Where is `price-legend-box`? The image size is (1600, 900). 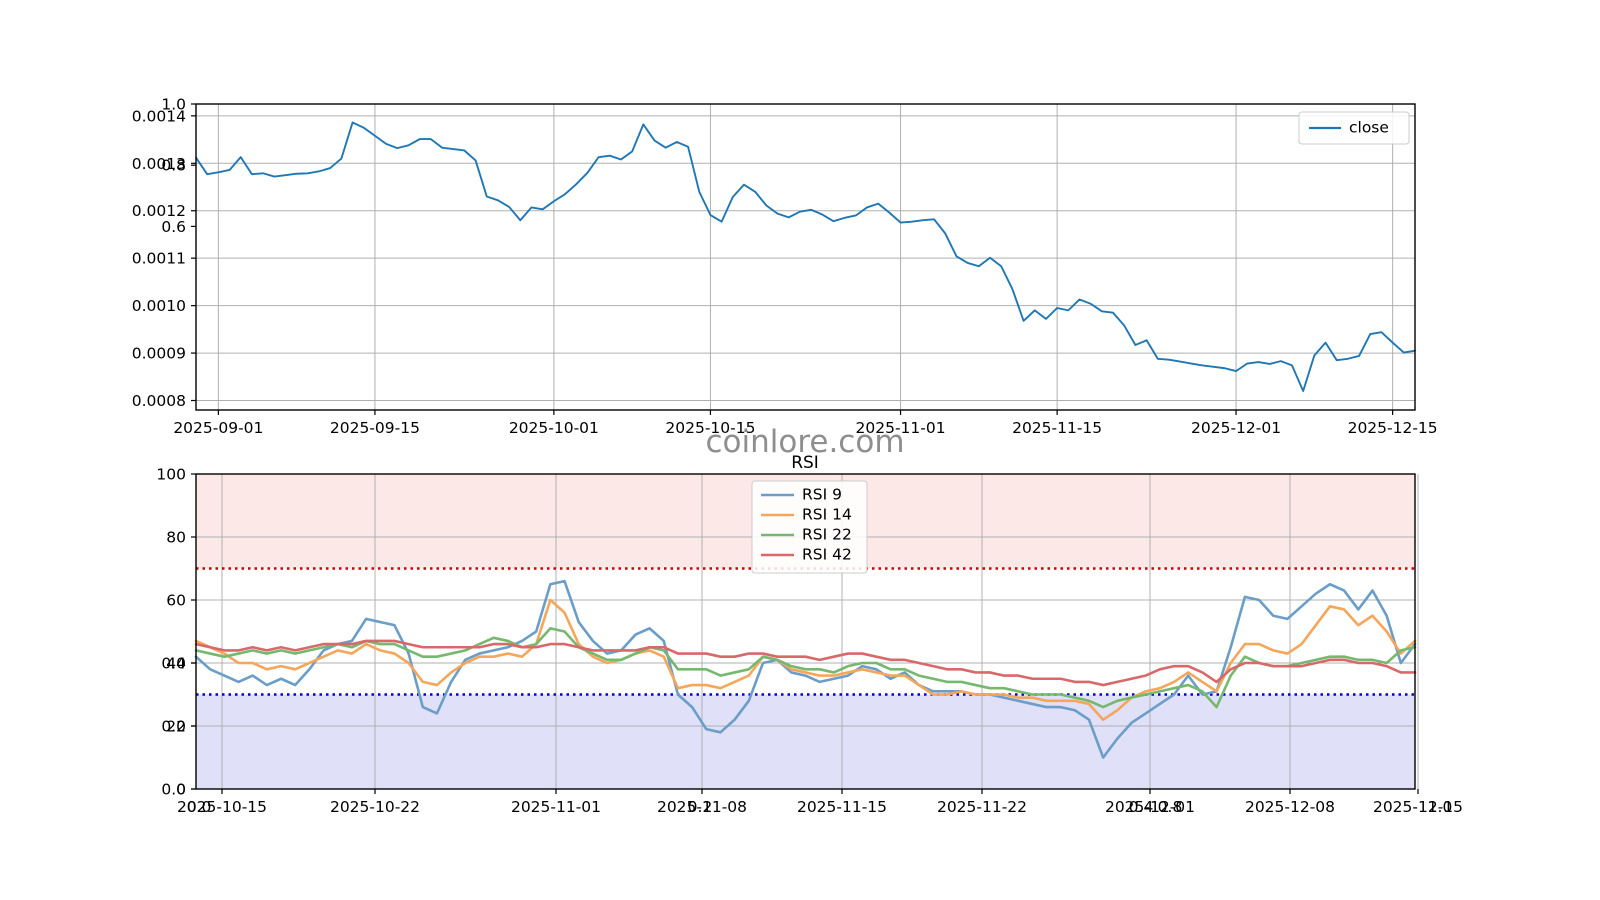 price-legend-box is located at coordinates (1354, 128).